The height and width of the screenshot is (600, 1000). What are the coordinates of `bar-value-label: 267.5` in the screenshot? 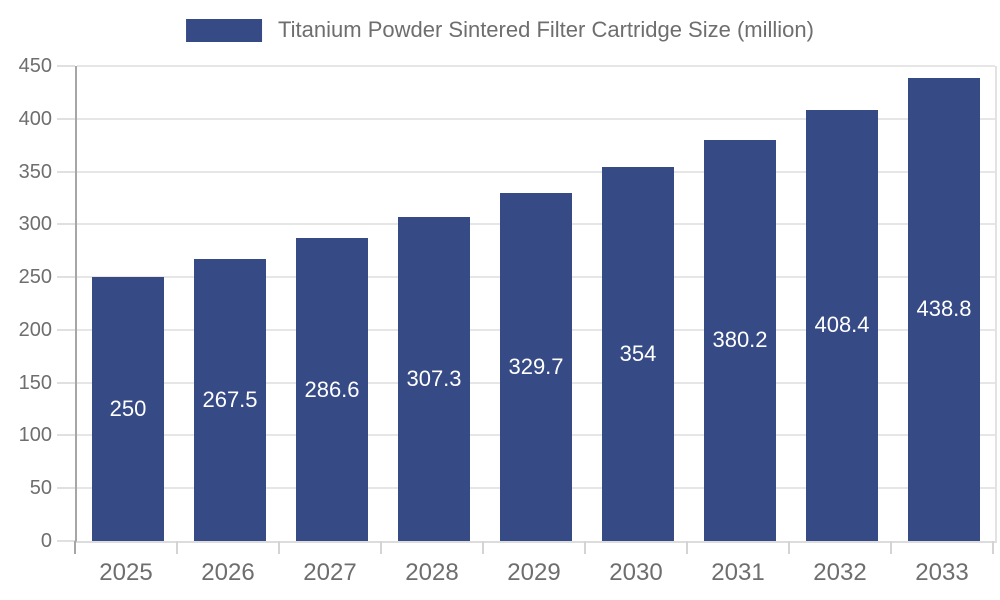 It's located at (230, 399).